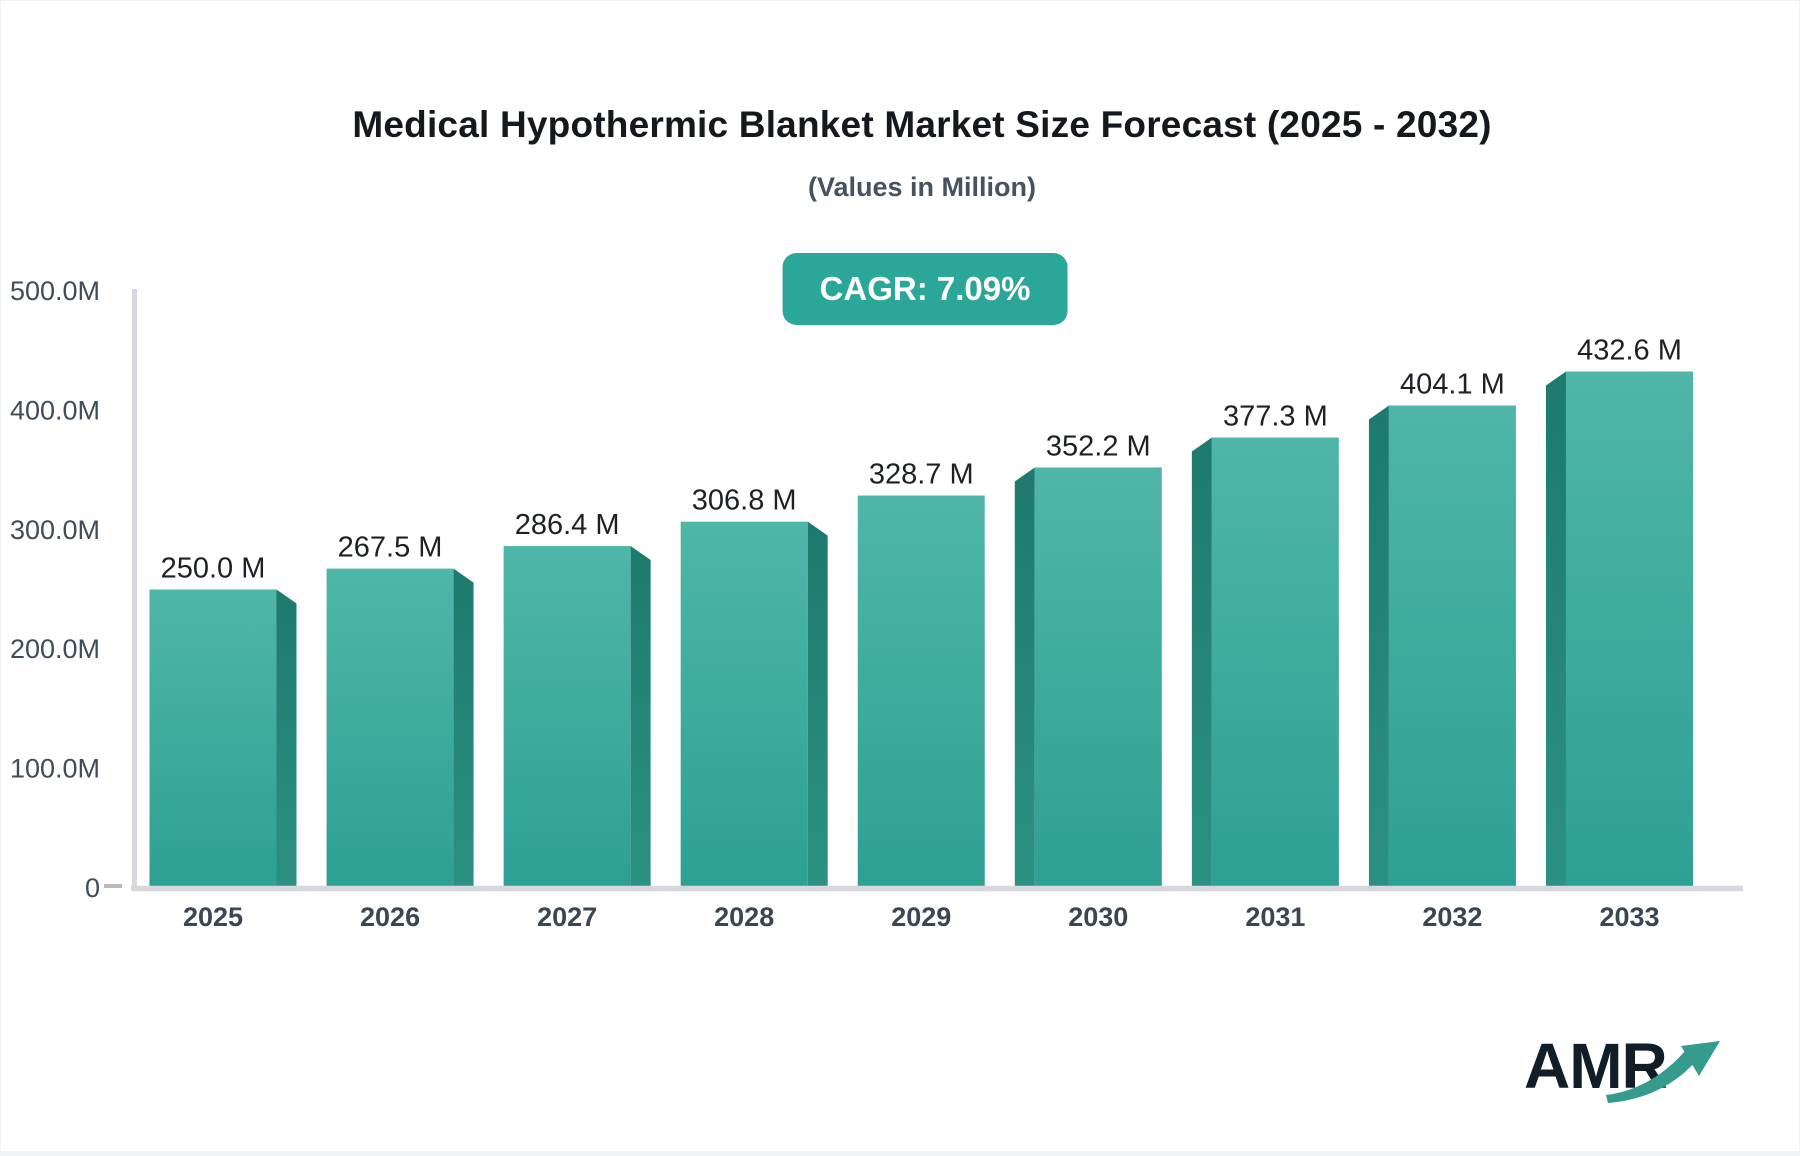 This screenshot has height=1156, width=1800. What do you see at coordinates (55, 769) in the screenshot?
I see `y-axis-label: 100.0M` at bounding box center [55, 769].